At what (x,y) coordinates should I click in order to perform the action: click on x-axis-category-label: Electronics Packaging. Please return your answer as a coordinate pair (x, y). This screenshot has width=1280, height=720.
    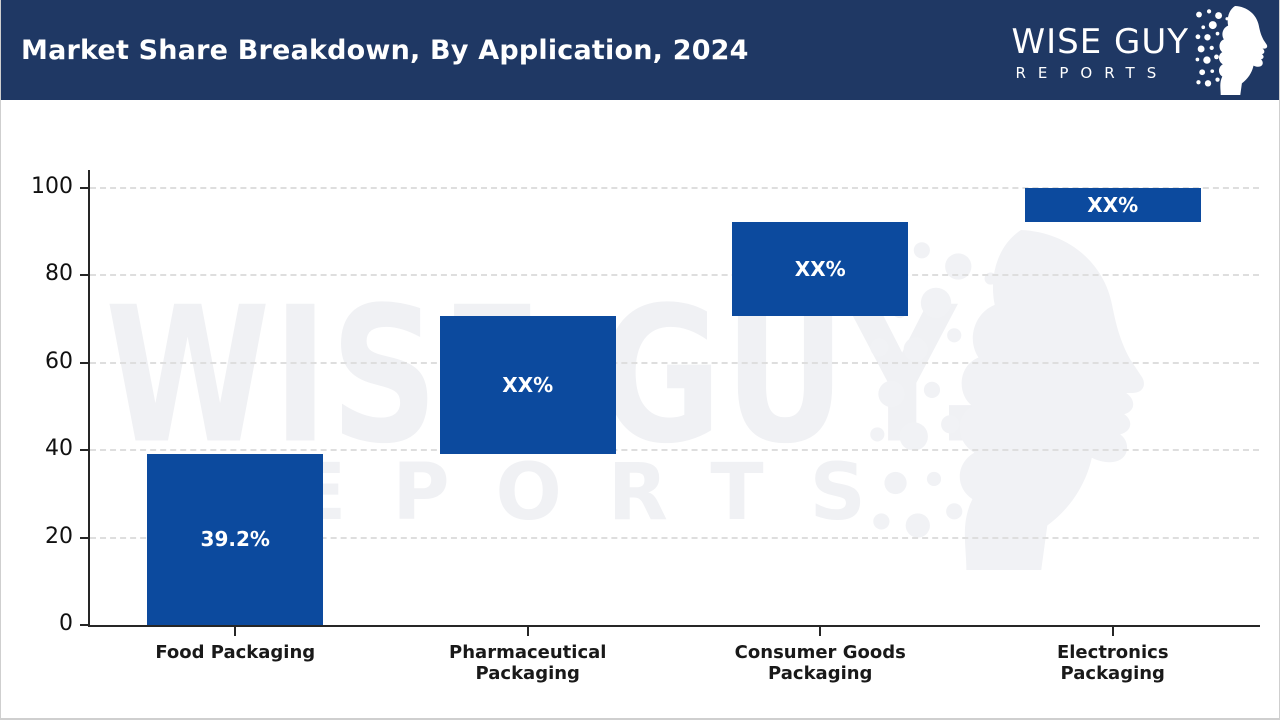
    Looking at the image, I should click on (1113, 663).